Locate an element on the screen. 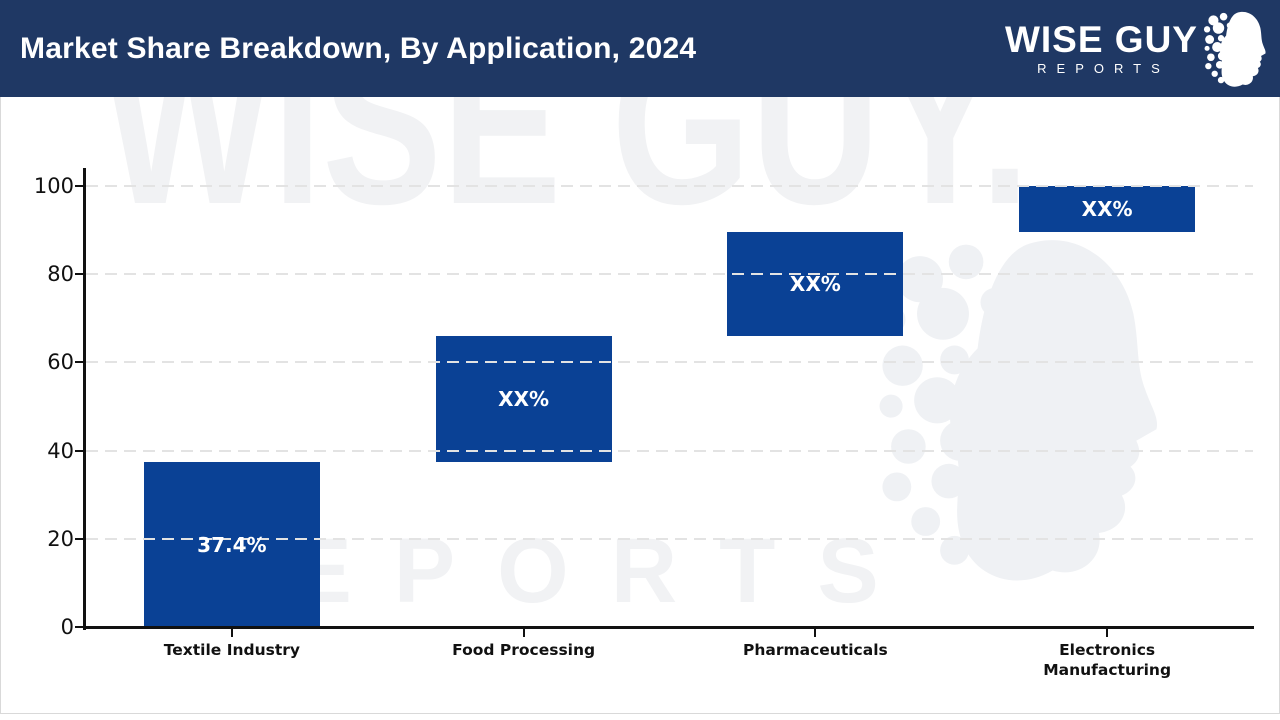  x-axis-line is located at coordinates (668, 627).